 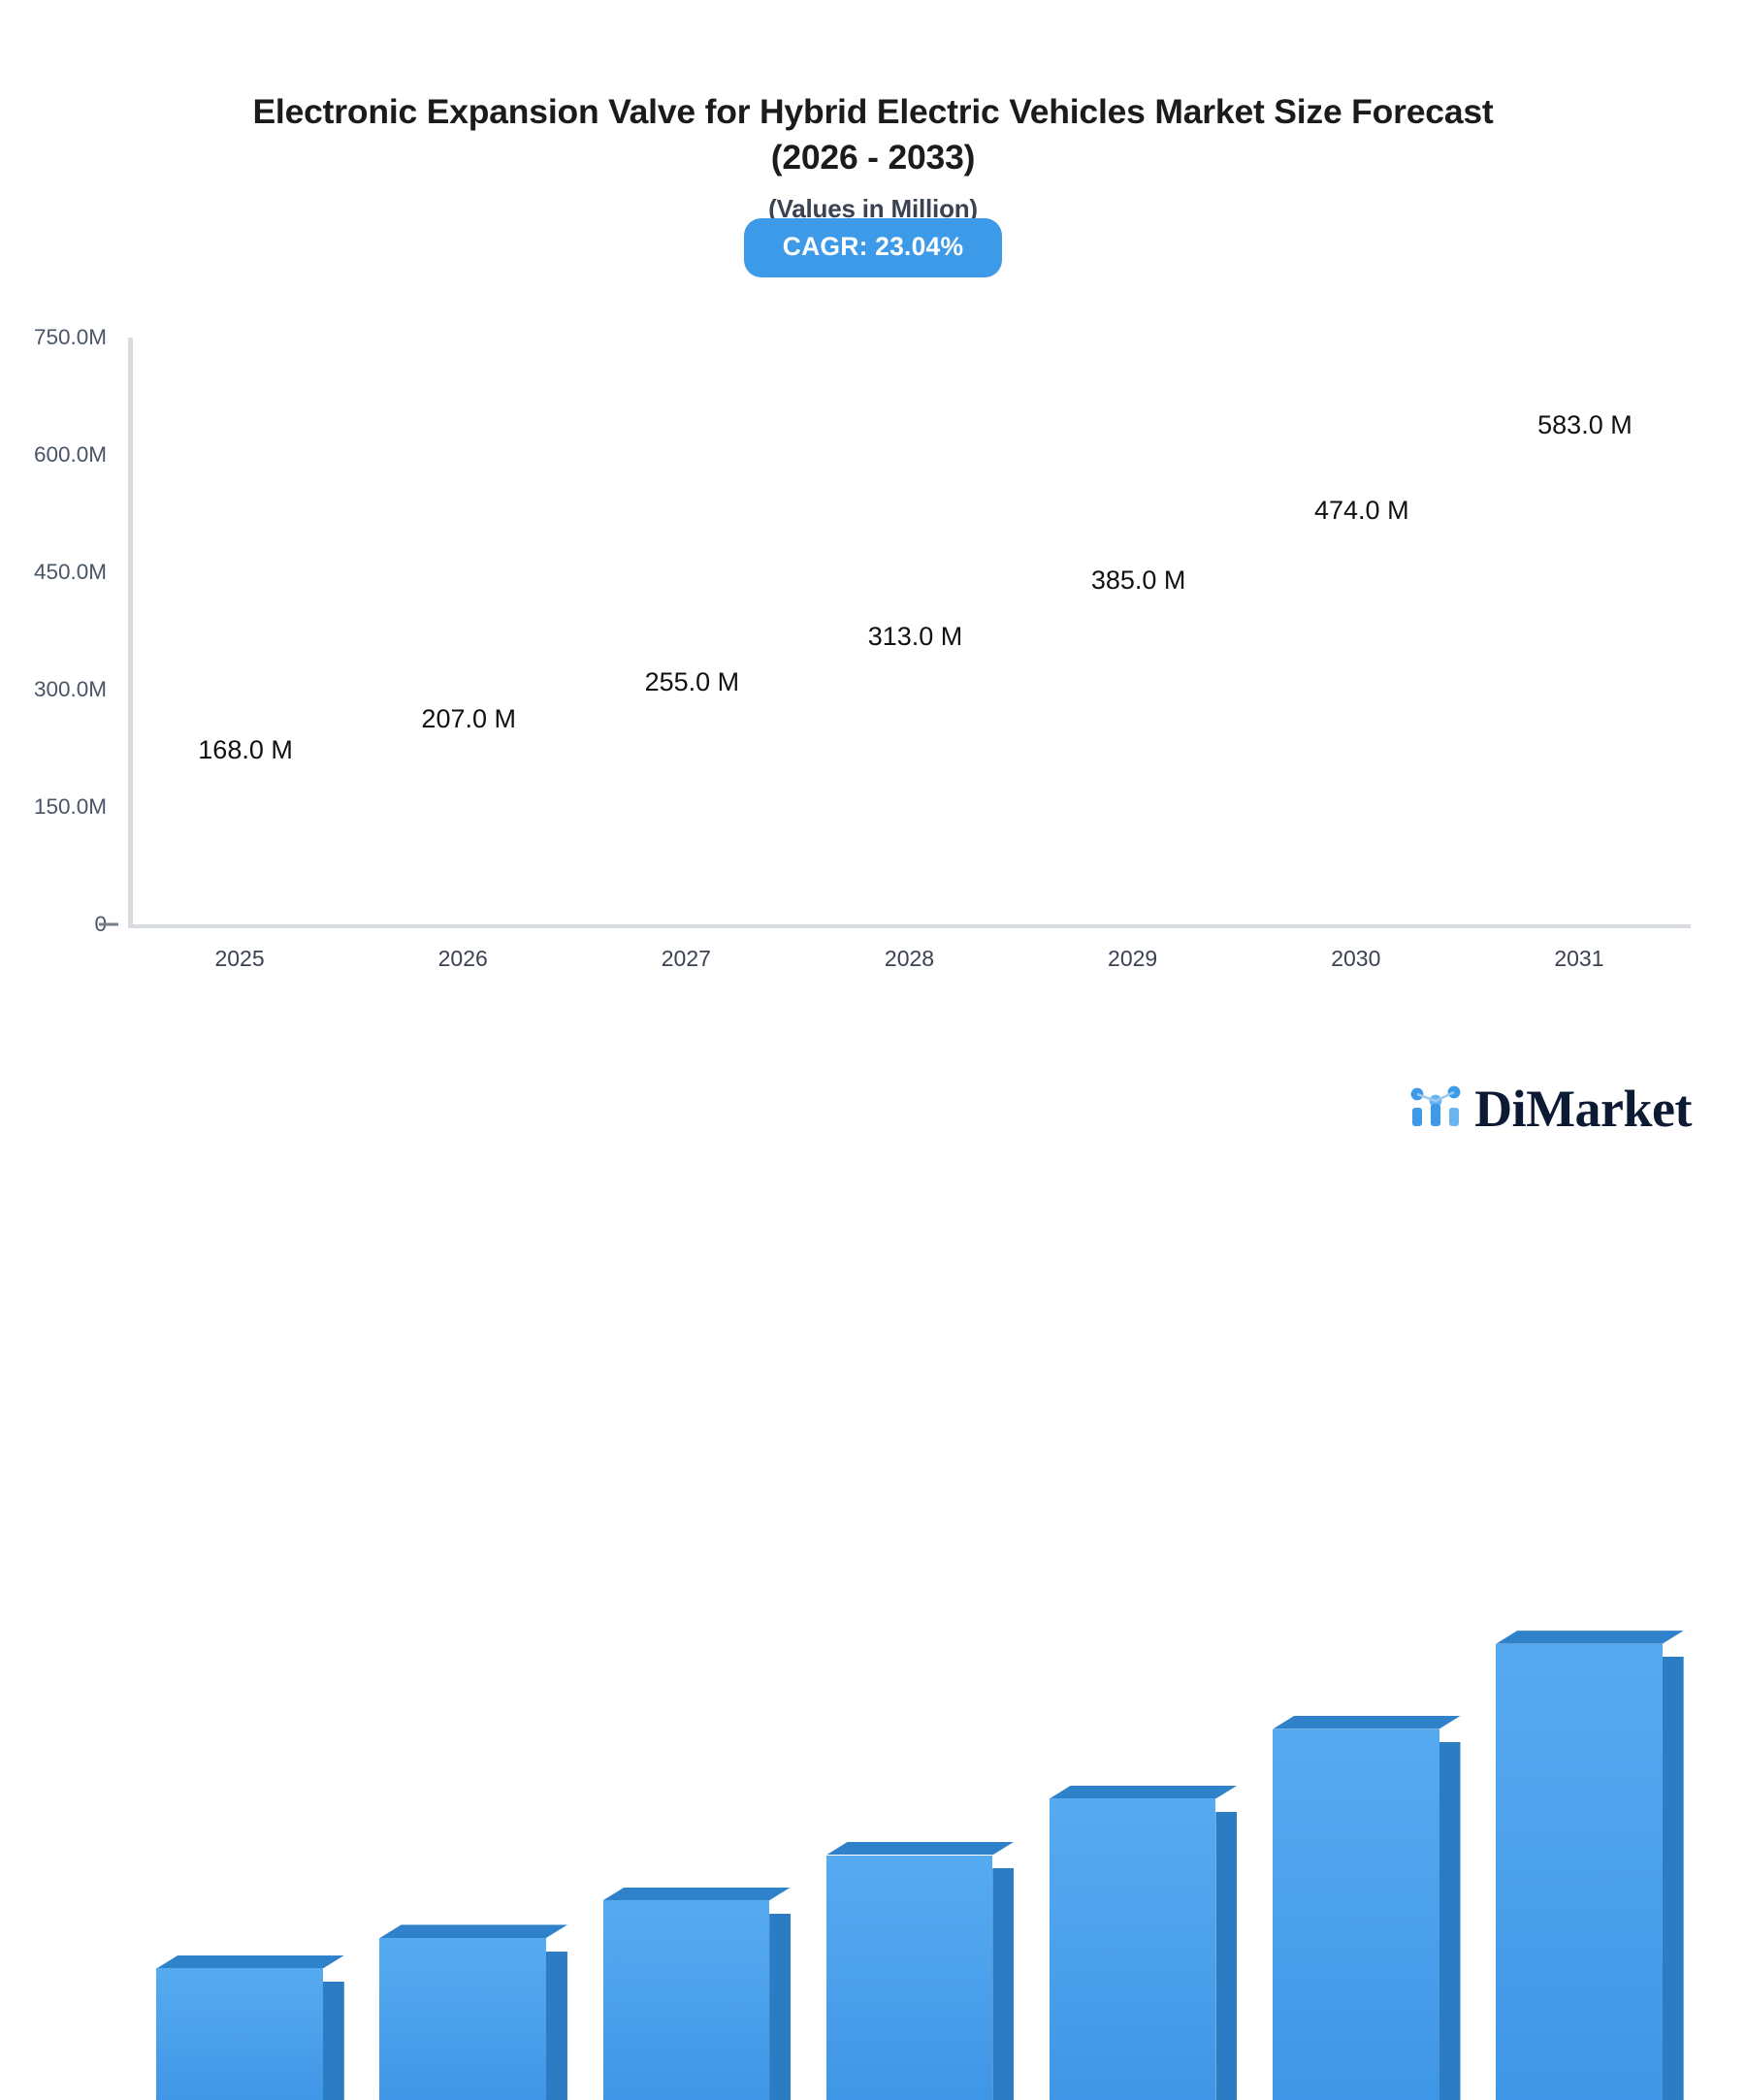 I want to click on x-tick-label-2027: 2027, so click(x=686, y=958).